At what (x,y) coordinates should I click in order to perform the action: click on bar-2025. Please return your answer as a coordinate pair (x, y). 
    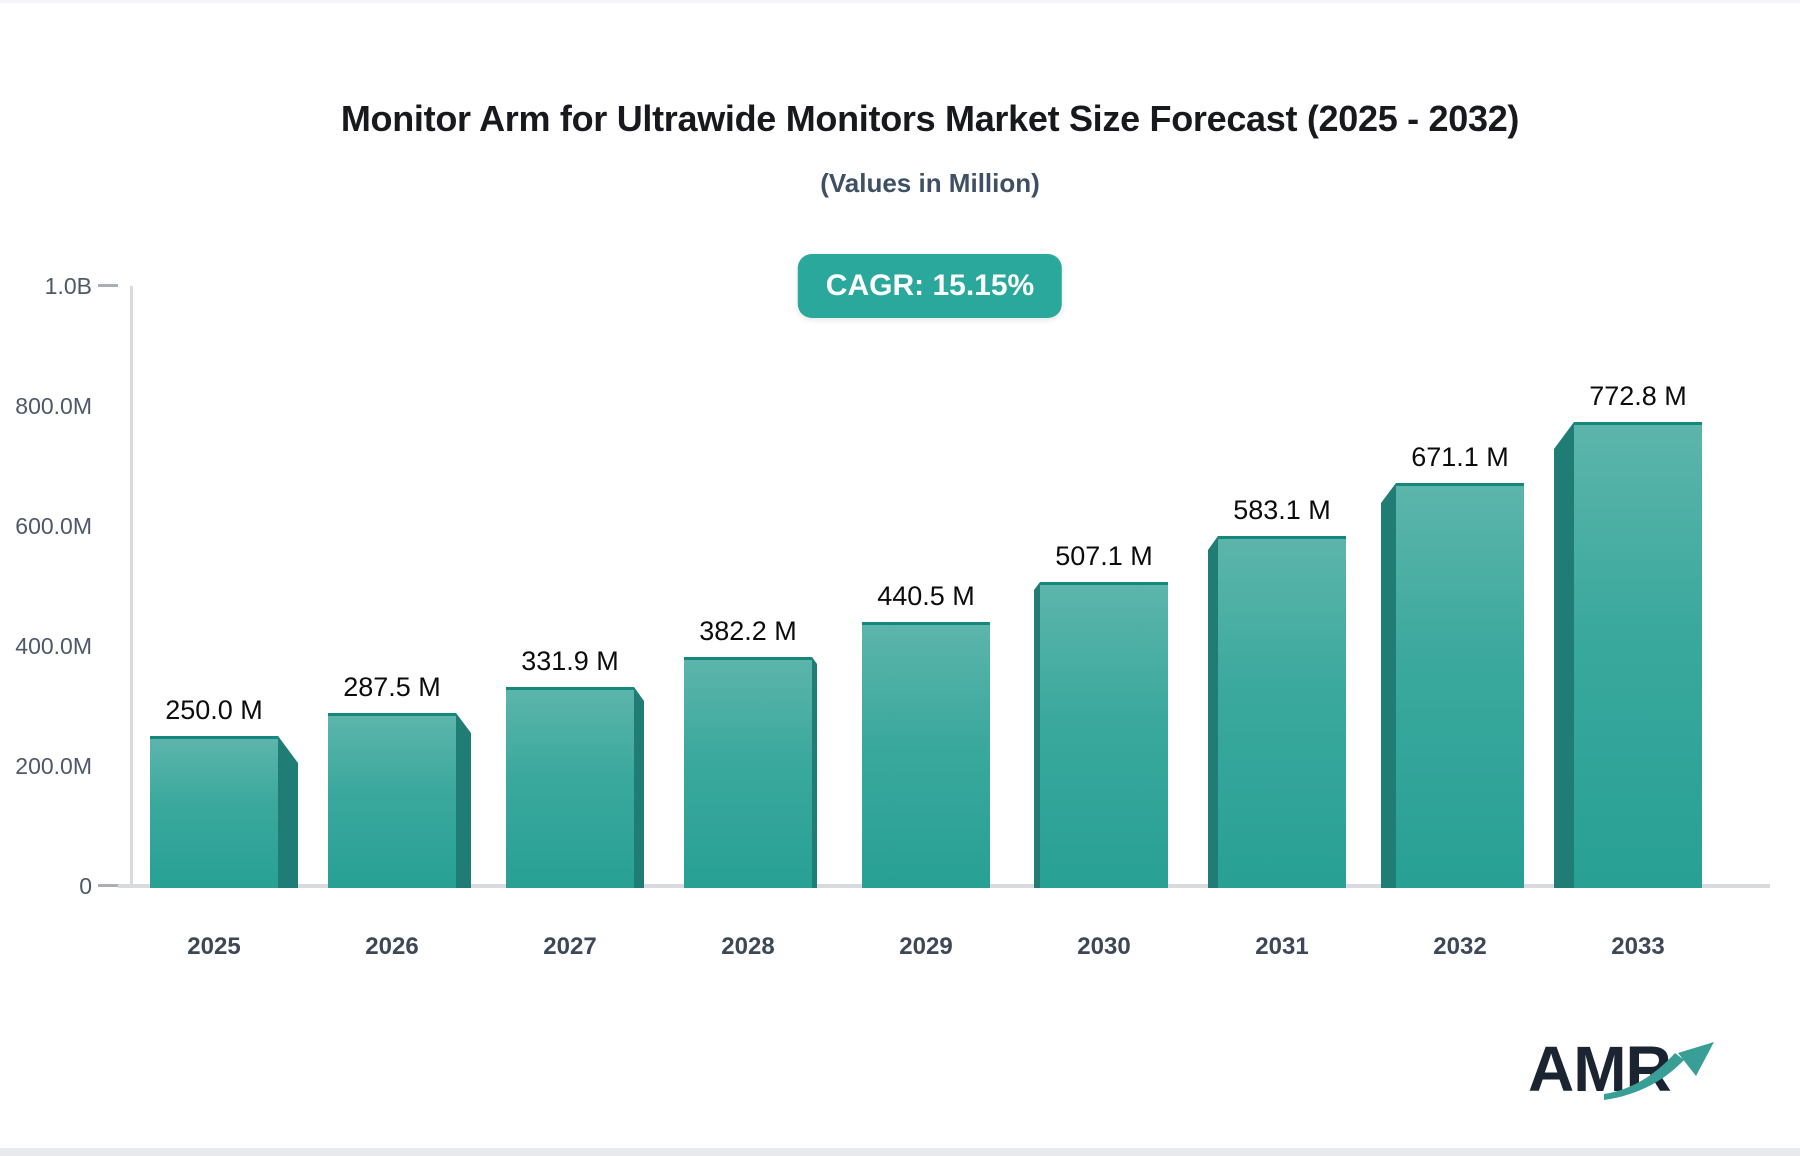
    Looking at the image, I should click on (214, 812).